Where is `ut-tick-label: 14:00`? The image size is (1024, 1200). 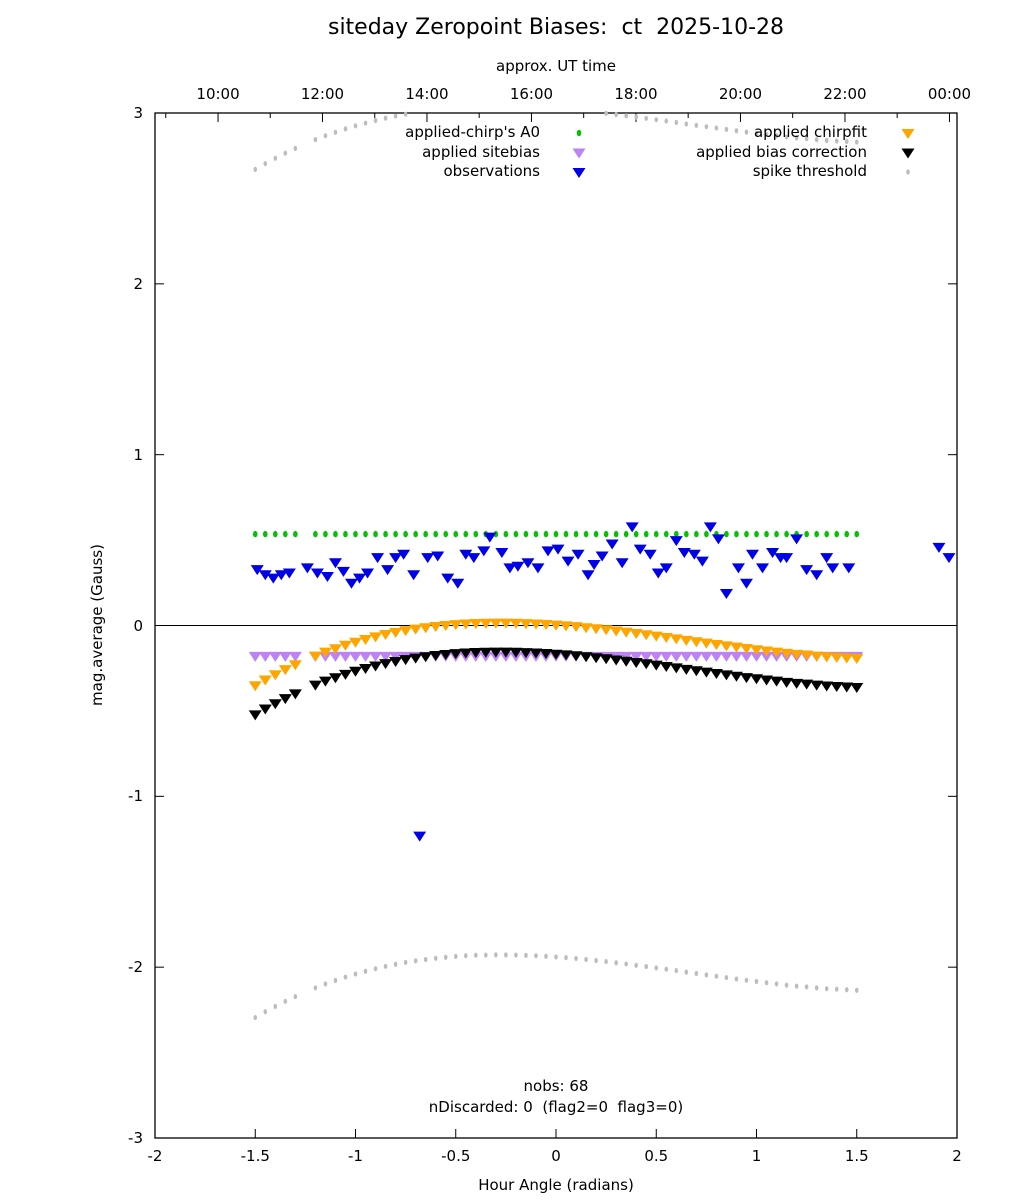 ut-tick-label: 14:00 is located at coordinates (427, 94).